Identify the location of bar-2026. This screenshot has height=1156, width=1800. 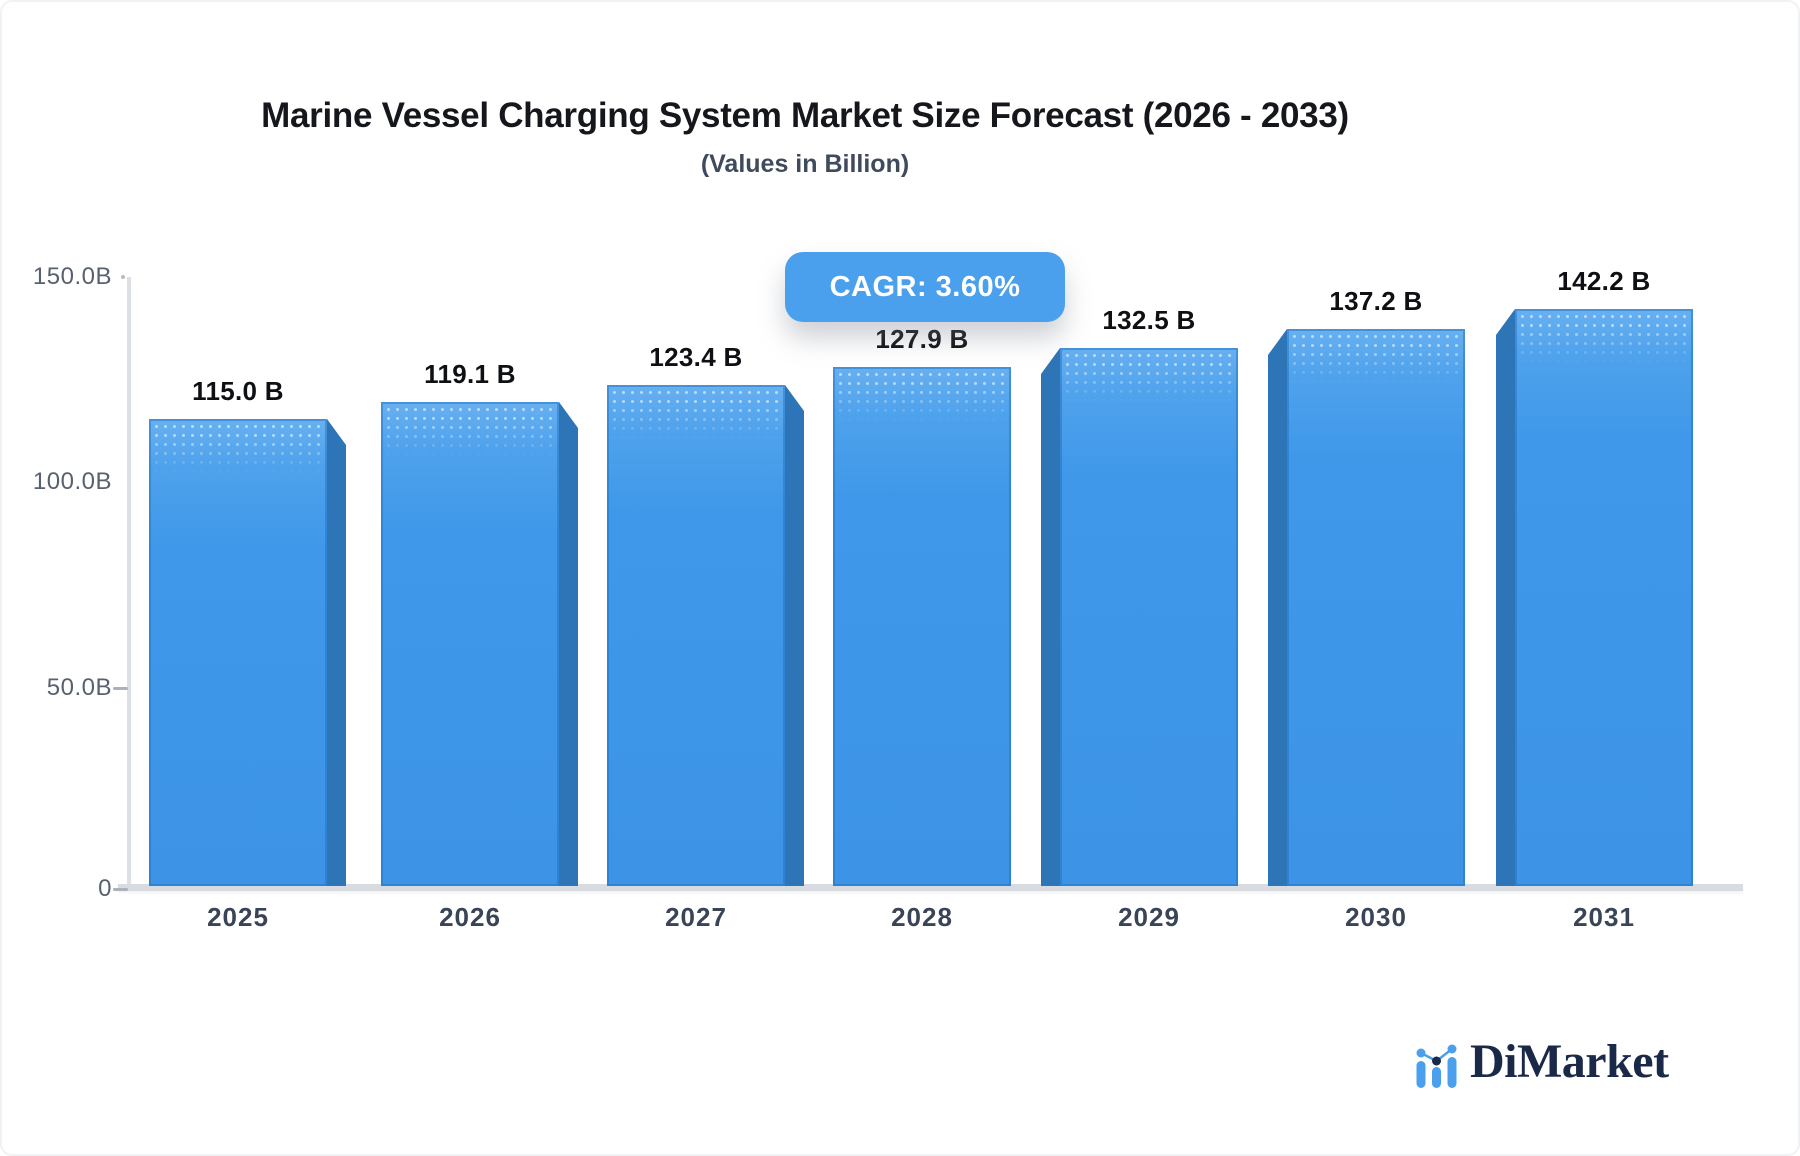
(470, 644).